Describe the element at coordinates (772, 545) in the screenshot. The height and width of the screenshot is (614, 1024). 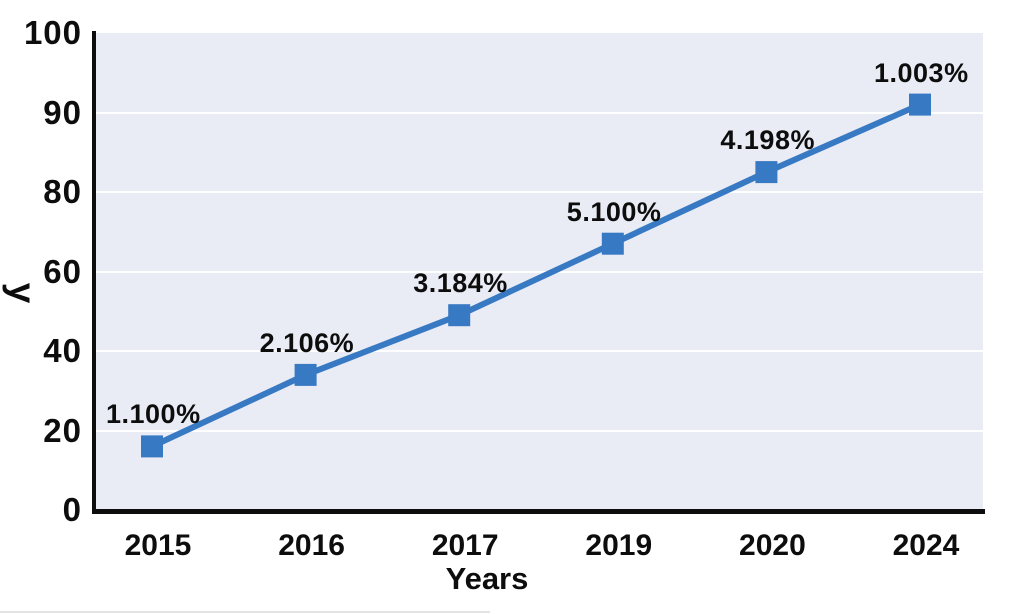
I see `x-tick-label: 2020` at that location.